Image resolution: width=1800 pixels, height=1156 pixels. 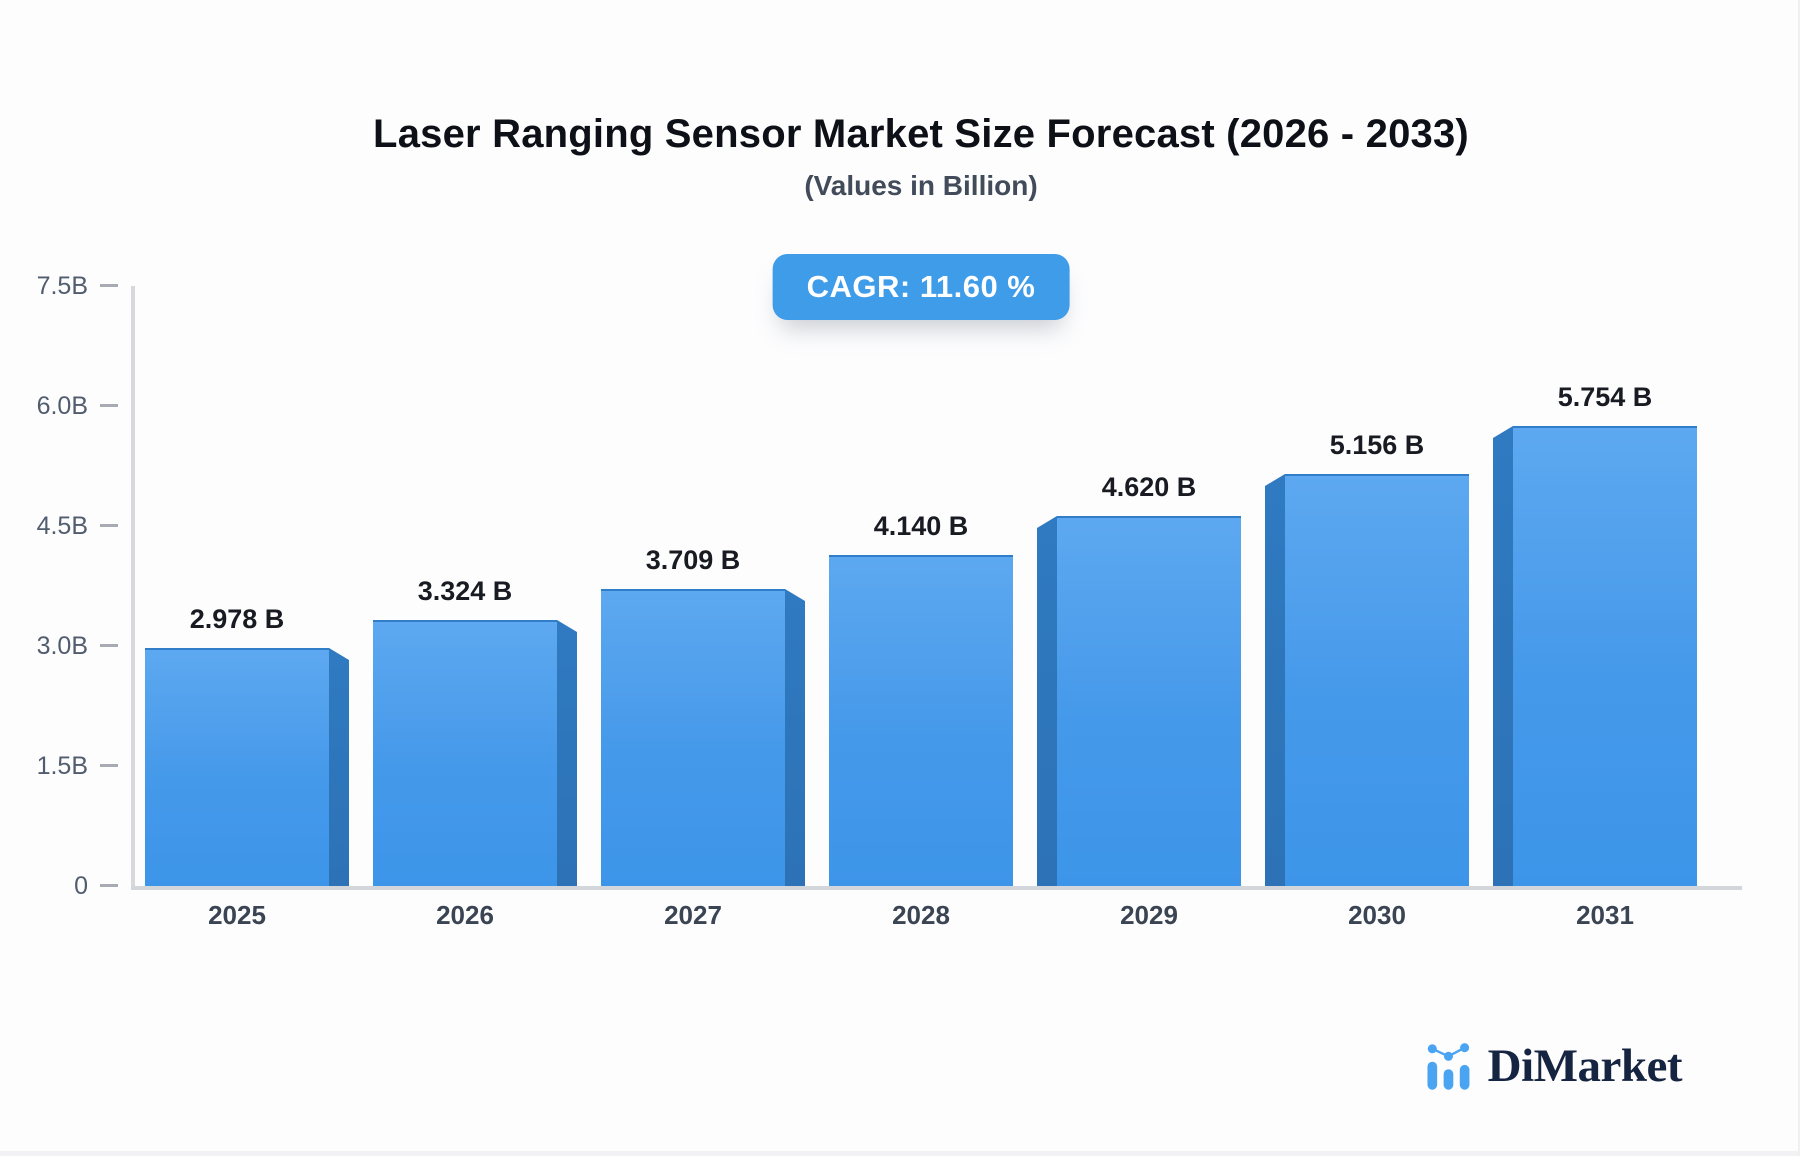 What do you see at coordinates (693, 560) in the screenshot?
I see `bar-value-label: 3.709 B` at bounding box center [693, 560].